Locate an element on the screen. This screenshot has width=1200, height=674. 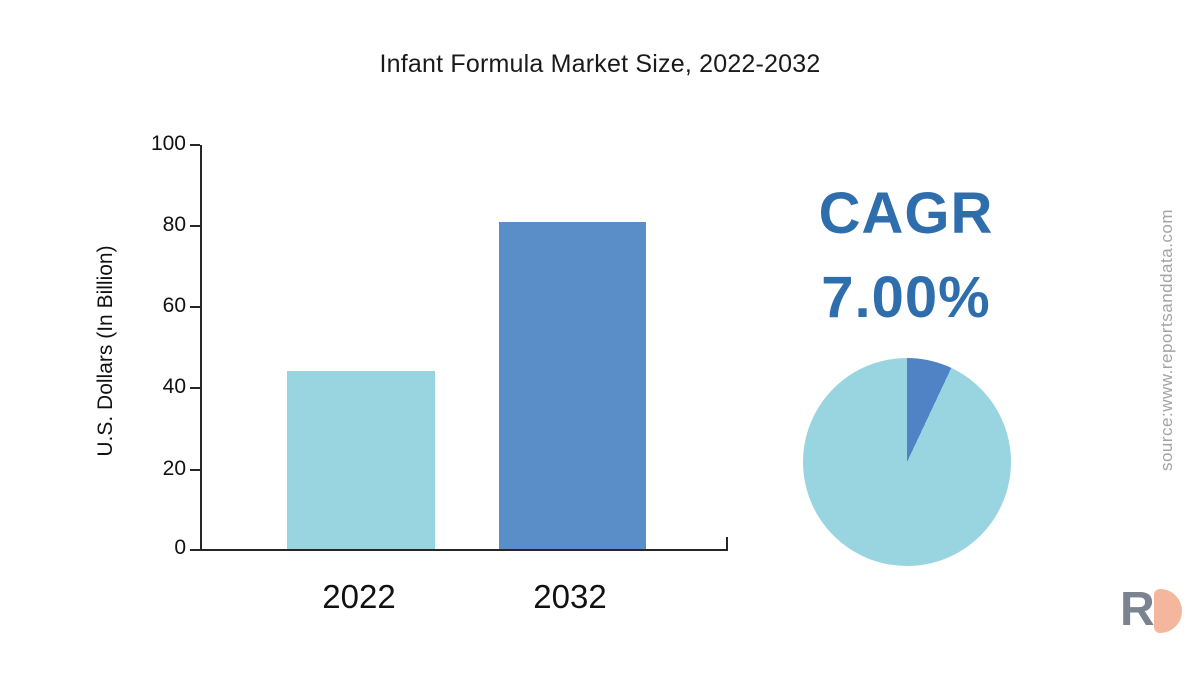
reports-and-data-logo: R is located at coordinates (1151, 609).